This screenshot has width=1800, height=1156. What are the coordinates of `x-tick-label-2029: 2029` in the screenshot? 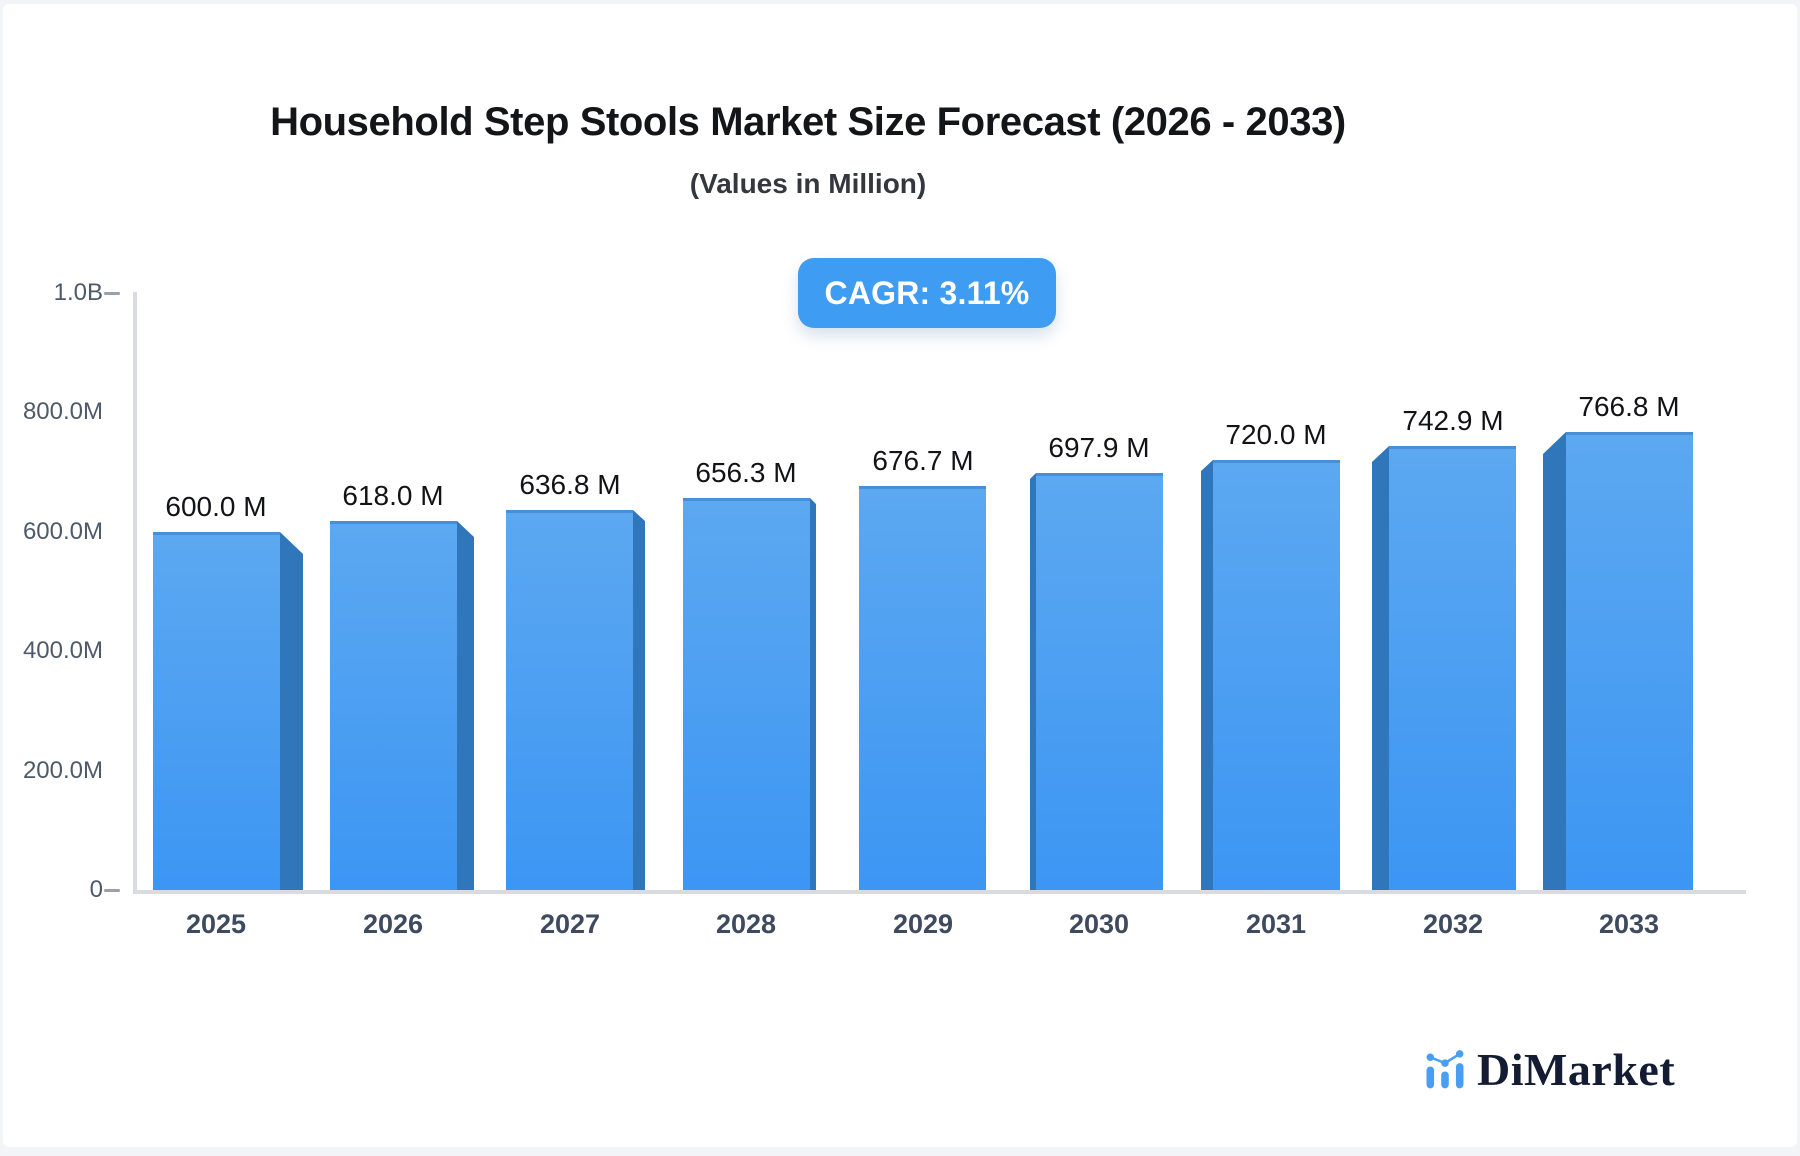 It's located at (923, 924).